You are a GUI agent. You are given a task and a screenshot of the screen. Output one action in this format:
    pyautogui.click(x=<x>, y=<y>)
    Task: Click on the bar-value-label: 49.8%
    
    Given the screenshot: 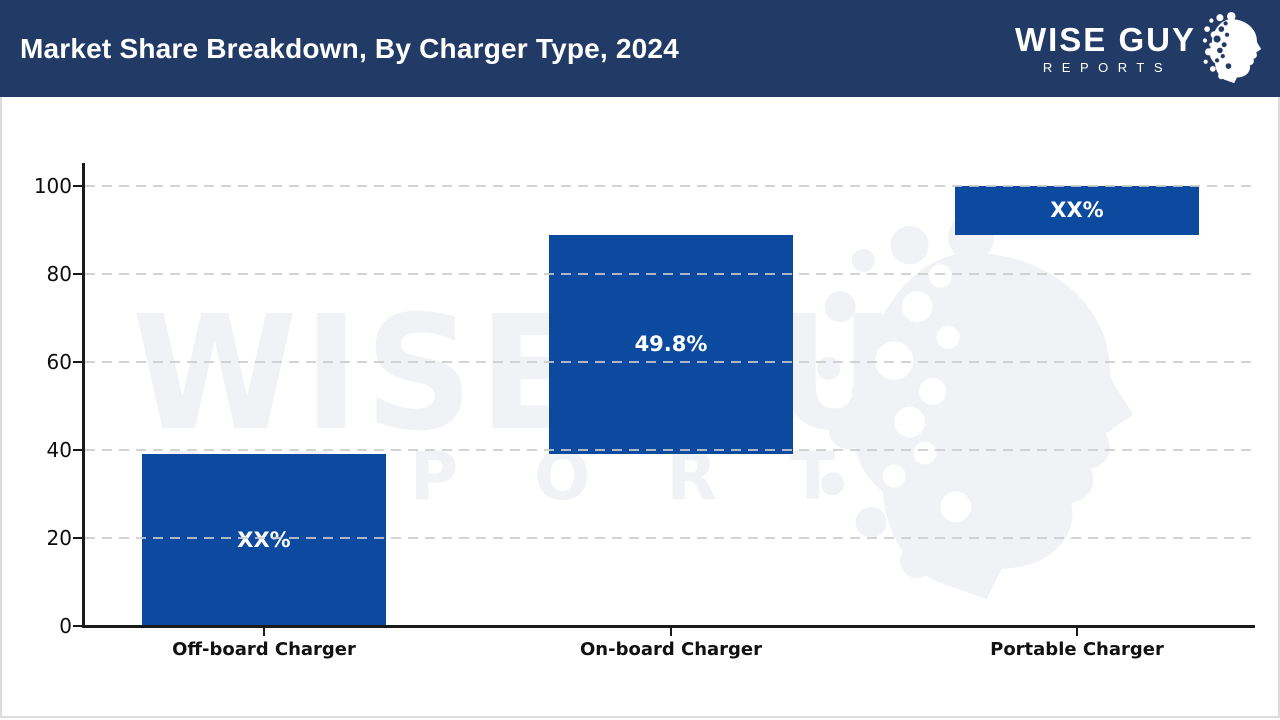 What is the action you would take?
    pyautogui.click(x=671, y=344)
    